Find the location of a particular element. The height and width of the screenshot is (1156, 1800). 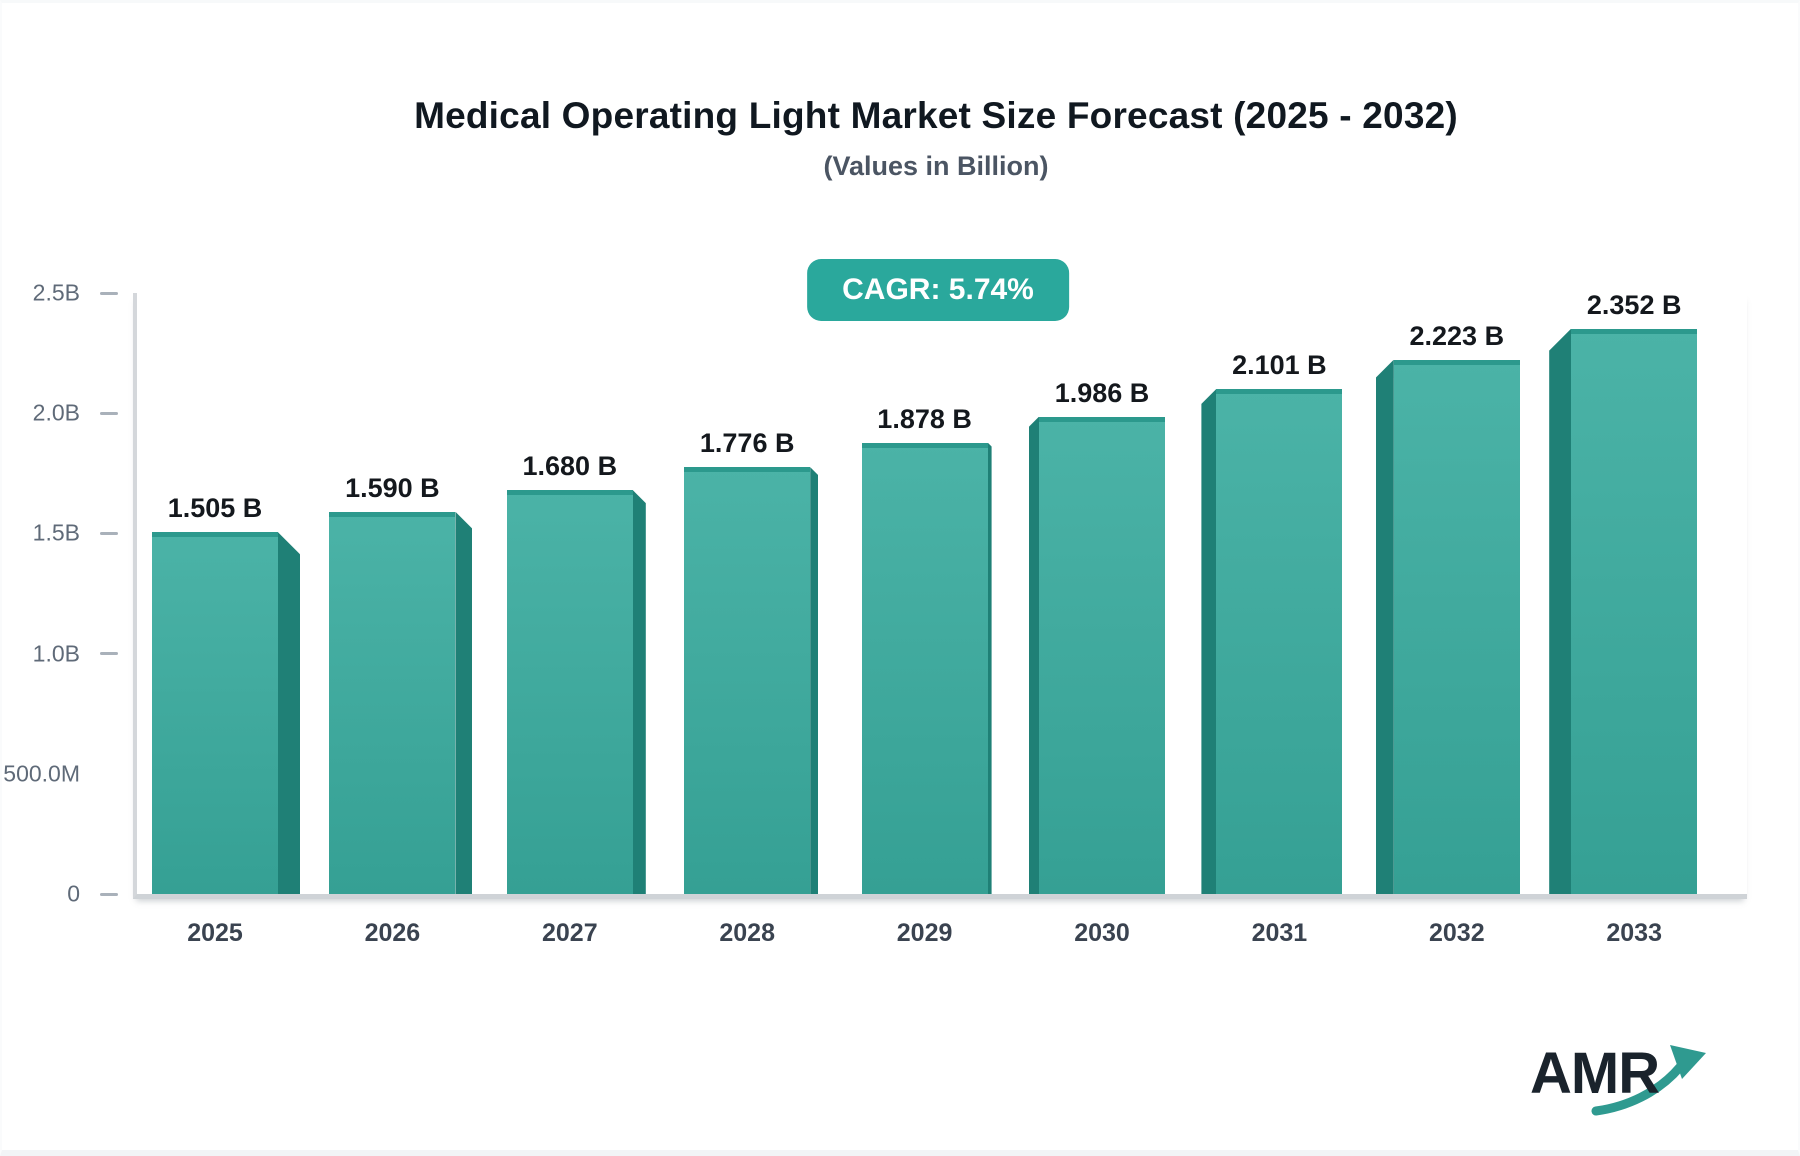

bar-value-label: 1.680 B is located at coordinates (570, 466).